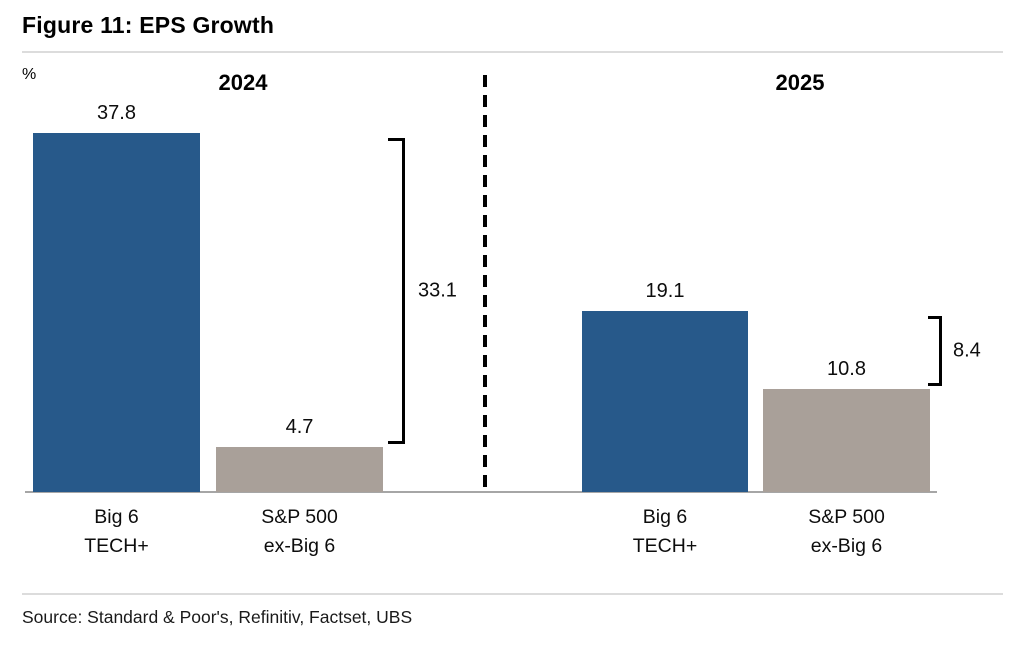 The width and height of the screenshot is (1024, 651). Describe the element at coordinates (299, 469) in the screenshot. I see `bar-2024-sp500-ex-big6` at that location.